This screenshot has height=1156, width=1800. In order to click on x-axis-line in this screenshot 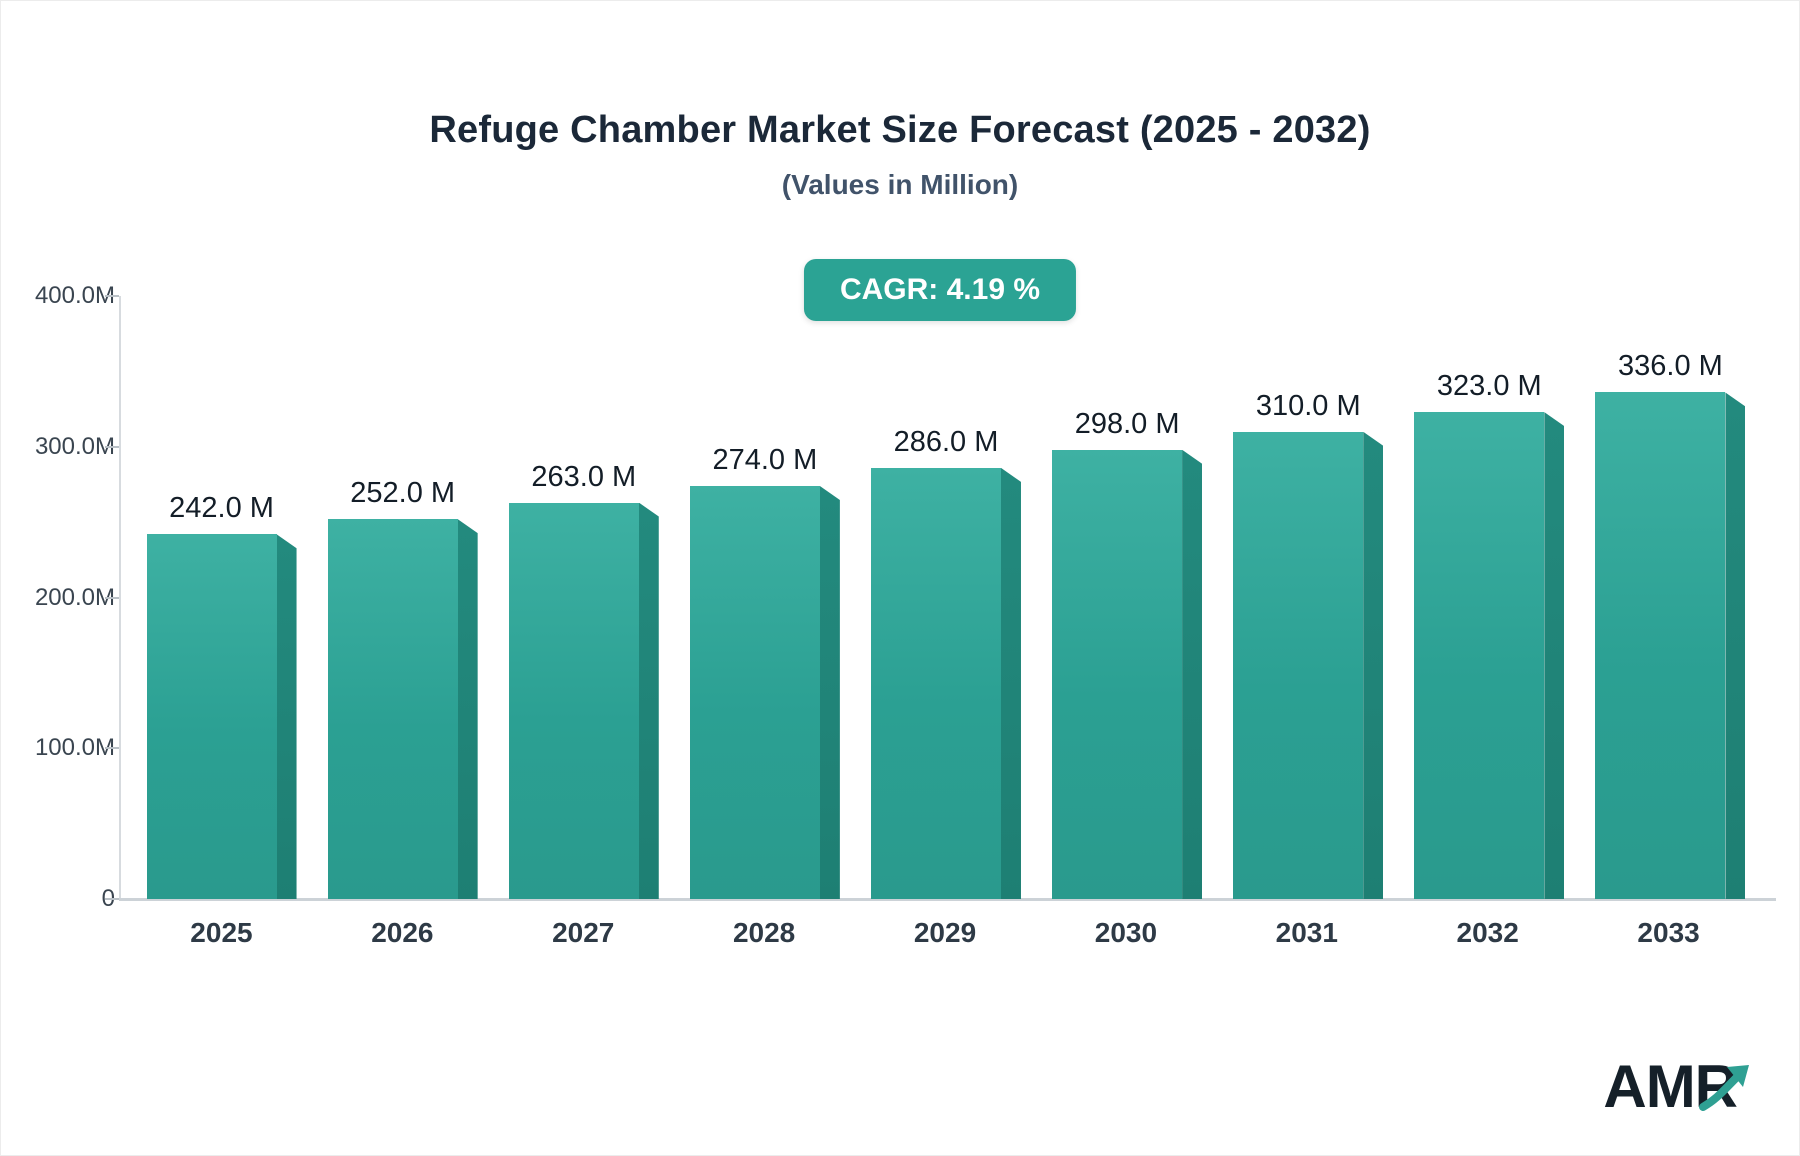, I will do `click(947, 899)`.